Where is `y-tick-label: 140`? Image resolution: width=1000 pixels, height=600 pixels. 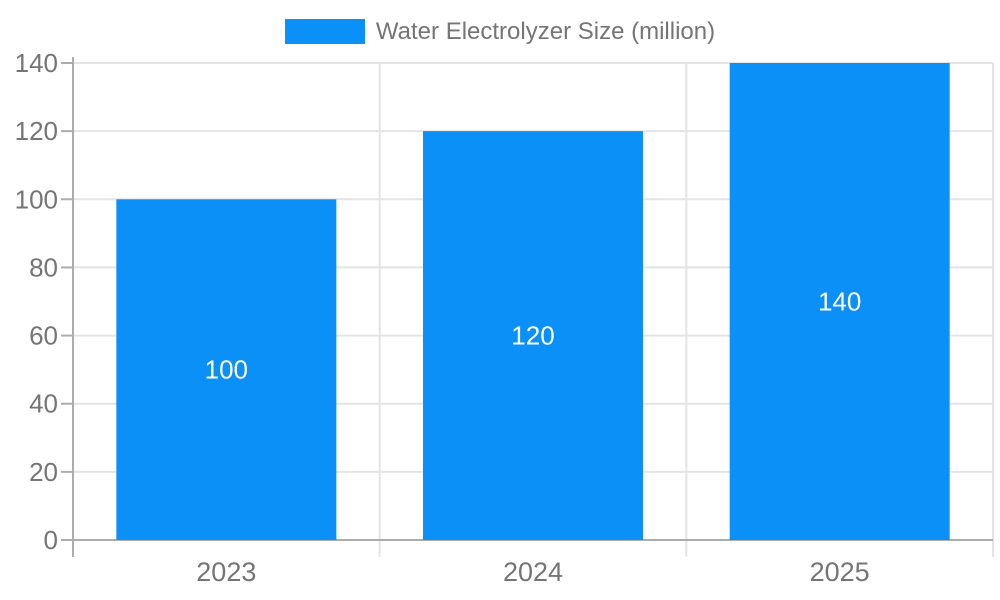
y-tick-label: 140 is located at coordinates (36, 63).